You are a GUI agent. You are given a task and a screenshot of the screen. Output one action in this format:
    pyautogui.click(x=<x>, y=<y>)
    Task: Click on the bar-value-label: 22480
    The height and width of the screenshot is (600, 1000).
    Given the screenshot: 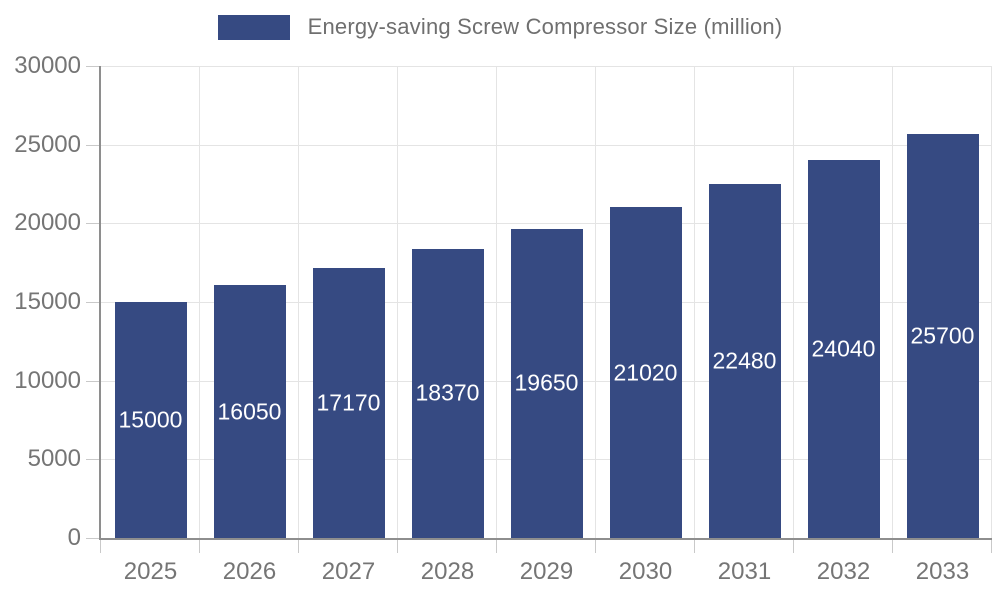 What is the action you would take?
    pyautogui.click(x=744, y=360)
    